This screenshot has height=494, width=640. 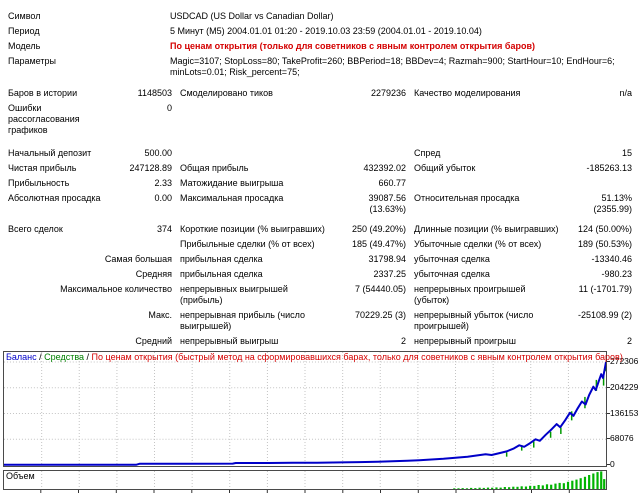 What do you see at coordinates (392, 183) in the screenshot?
I see `report-value: 660.77` at bounding box center [392, 183].